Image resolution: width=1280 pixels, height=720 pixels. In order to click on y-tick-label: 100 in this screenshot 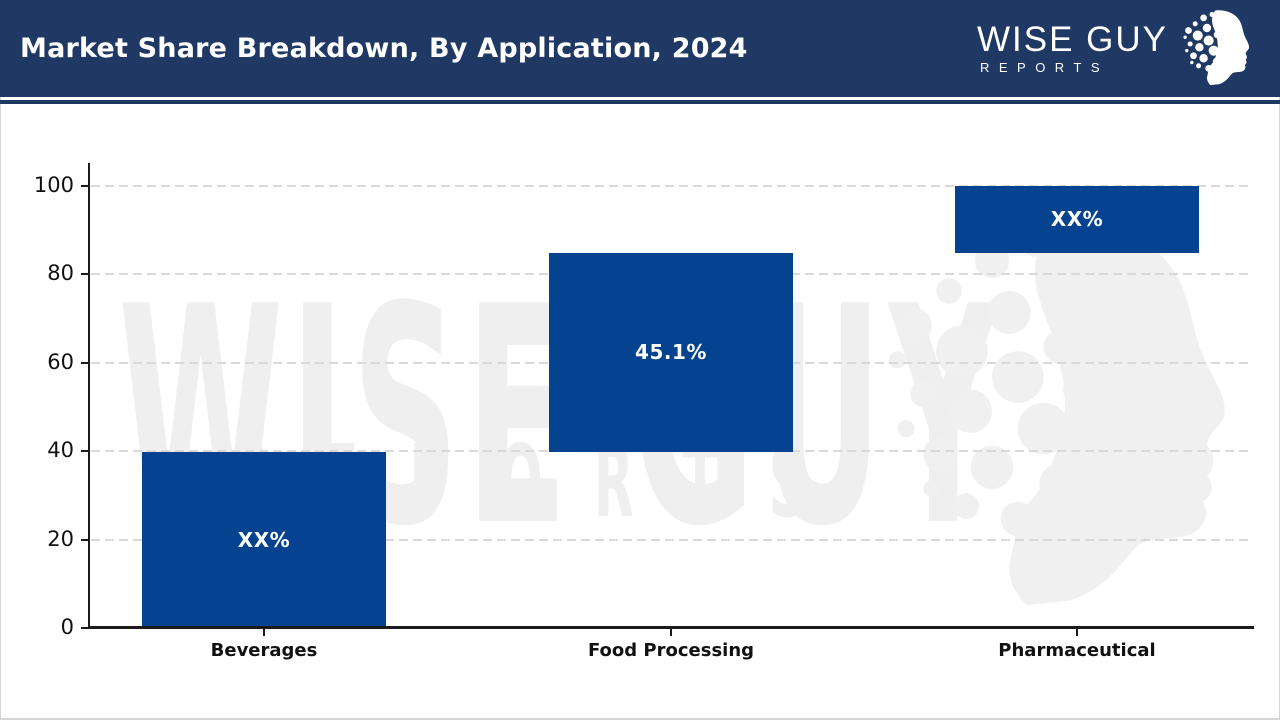, I will do `click(53, 185)`.